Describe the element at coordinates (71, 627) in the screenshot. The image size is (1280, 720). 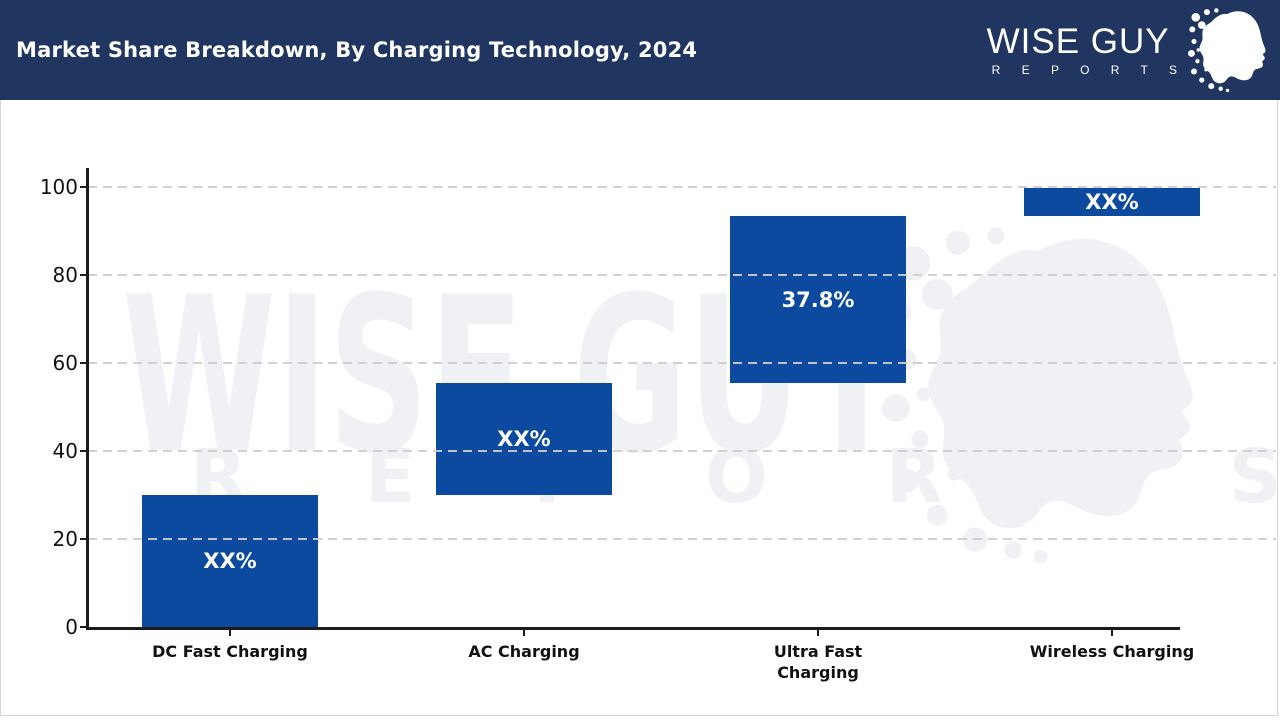
I see `y-tick-label-0: 0` at that location.